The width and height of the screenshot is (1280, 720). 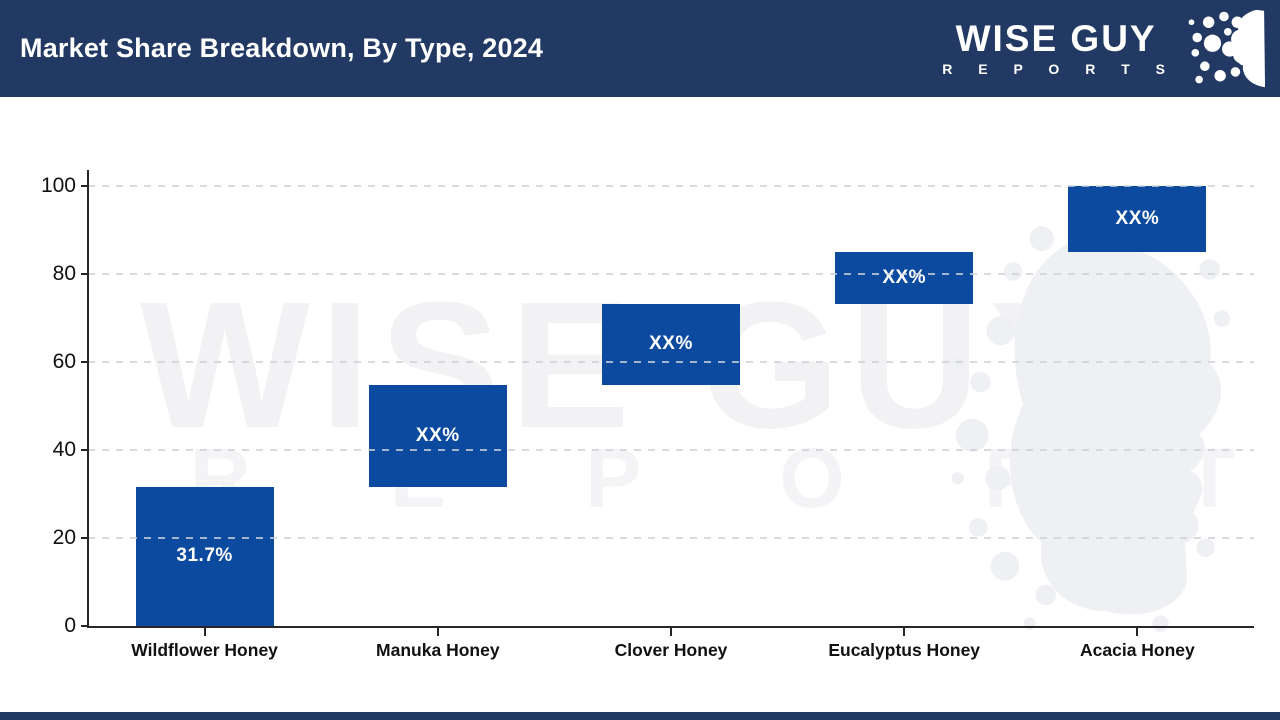 What do you see at coordinates (1227, 48) in the screenshot?
I see `brand-face-icon` at bounding box center [1227, 48].